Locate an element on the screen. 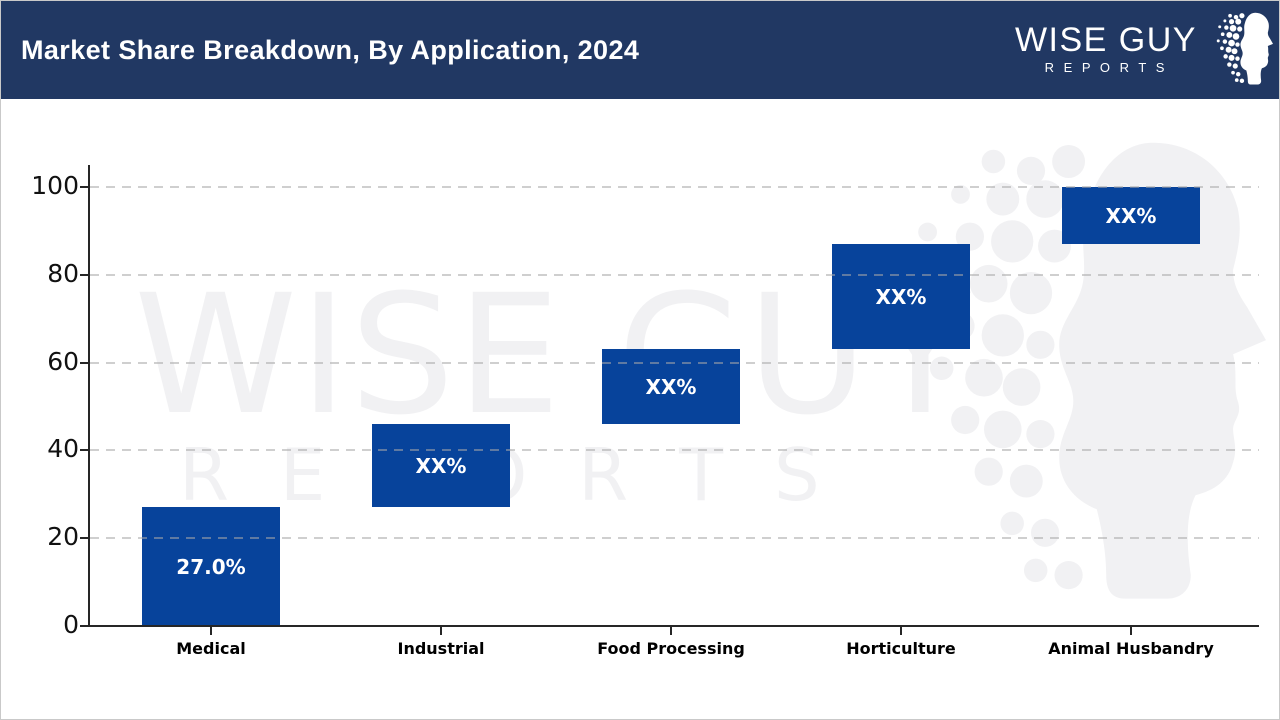 The width and height of the screenshot is (1280, 720). y-tick-label: 20 is located at coordinates (63, 537).